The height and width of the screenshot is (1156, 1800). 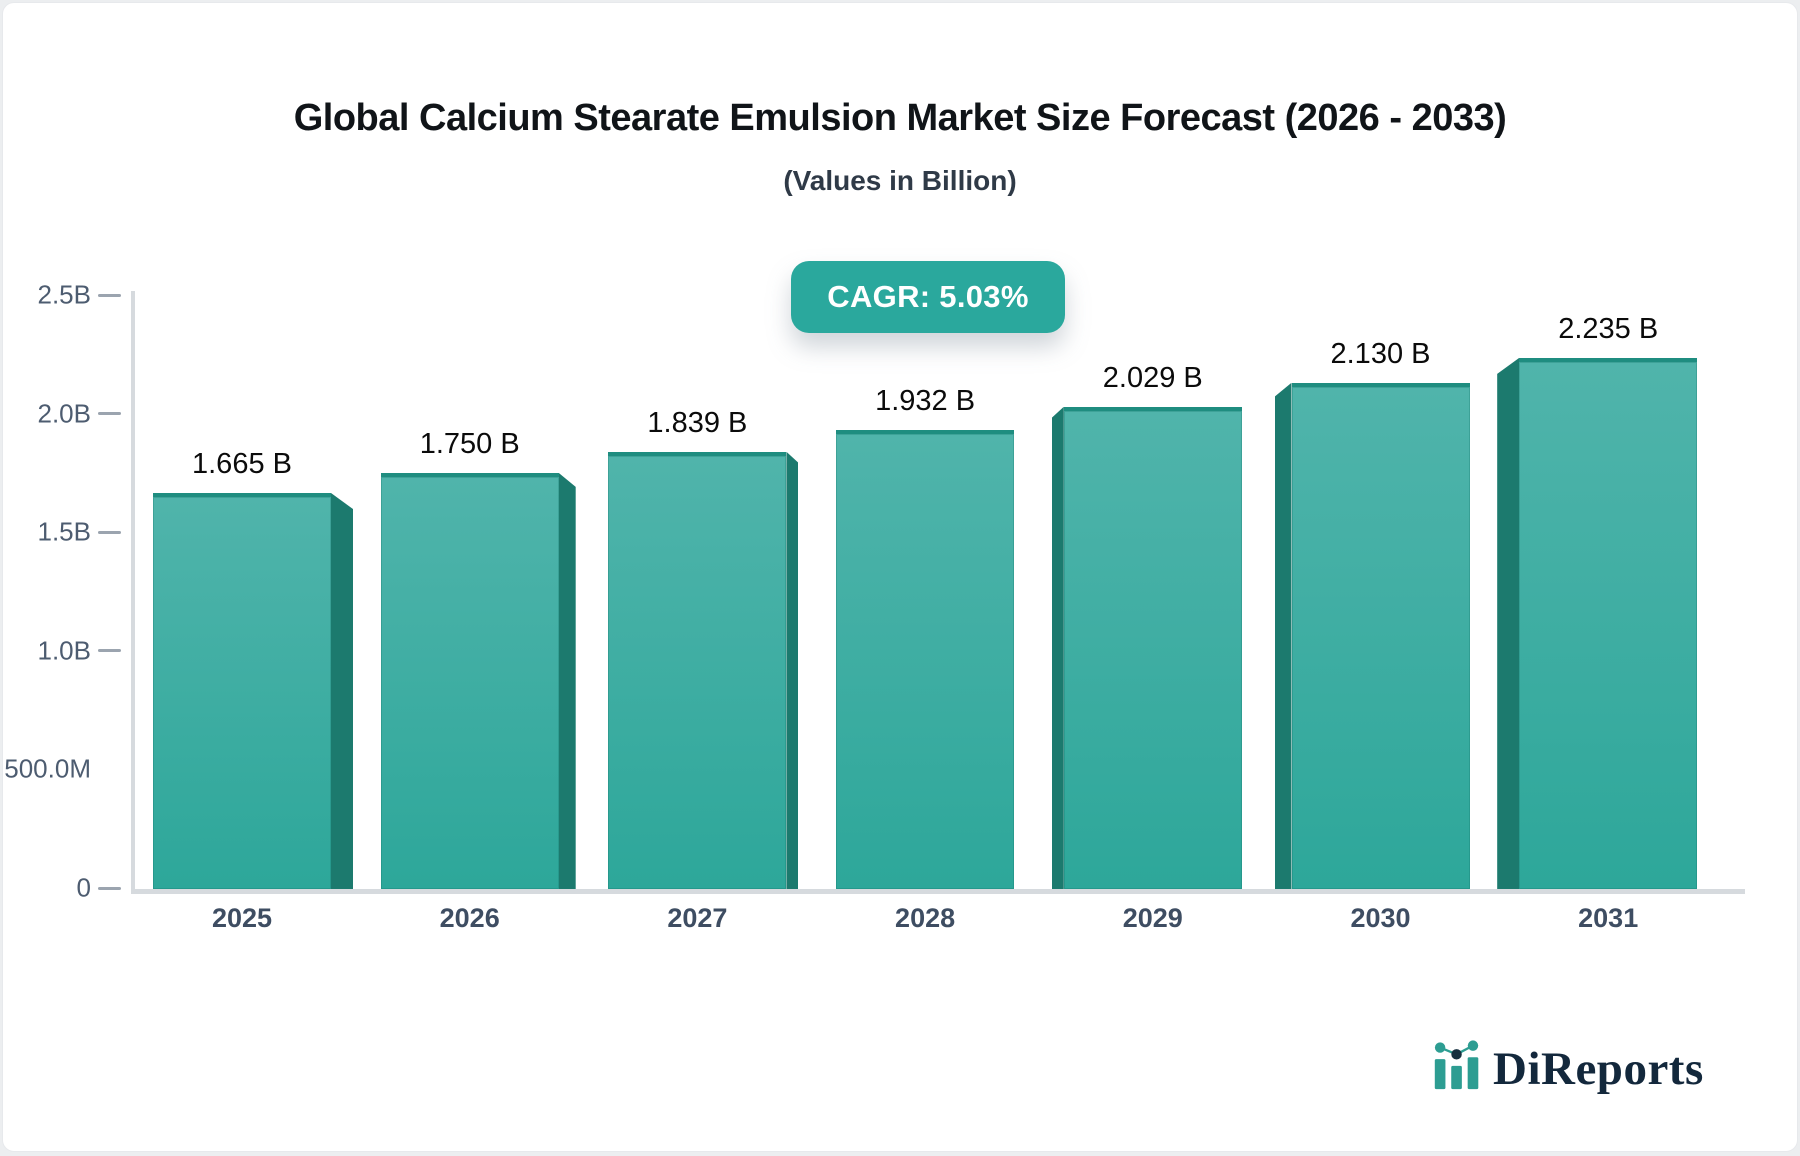 What do you see at coordinates (1152, 377) in the screenshot?
I see `bar-value-label: 2.029 B` at bounding box center [1152, 377].